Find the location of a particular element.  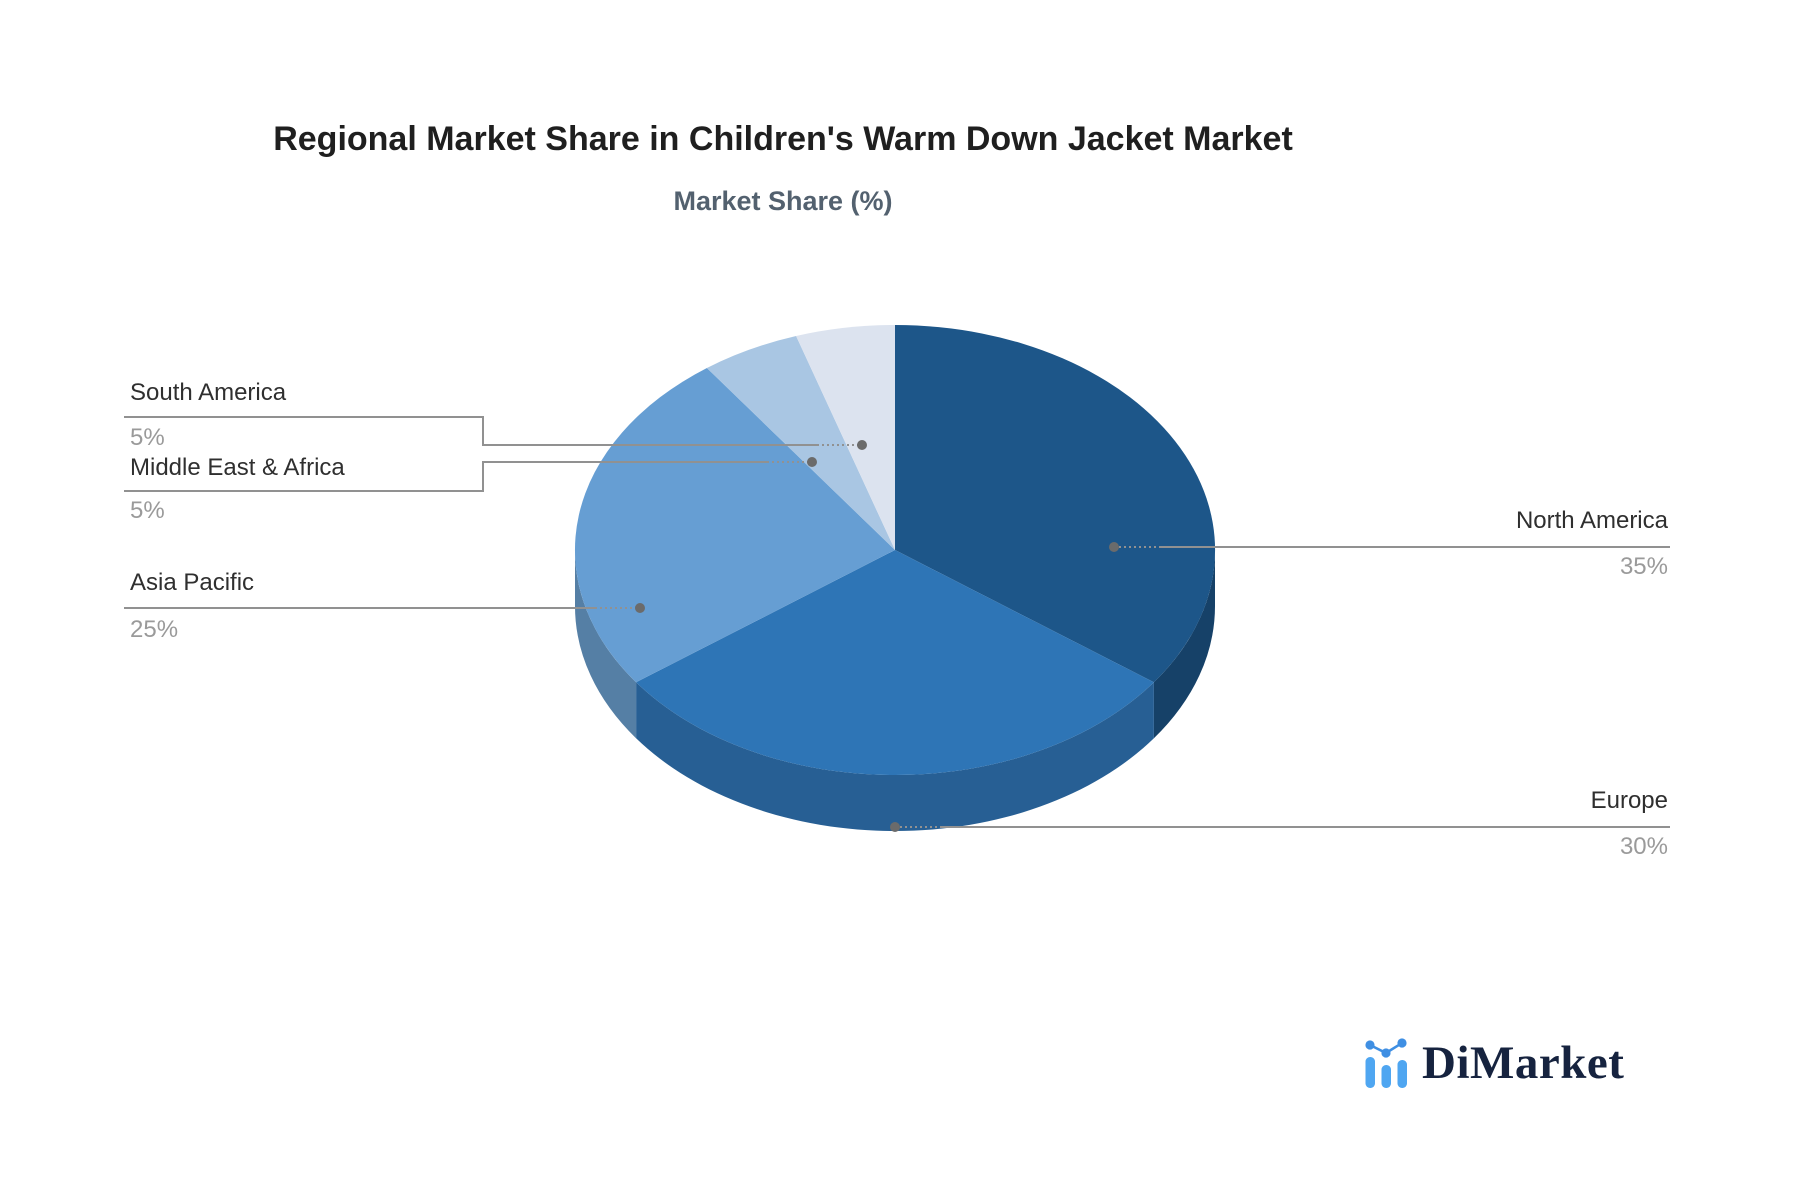

callout-value-south-america: 5% is located at coordinates (147, 437).